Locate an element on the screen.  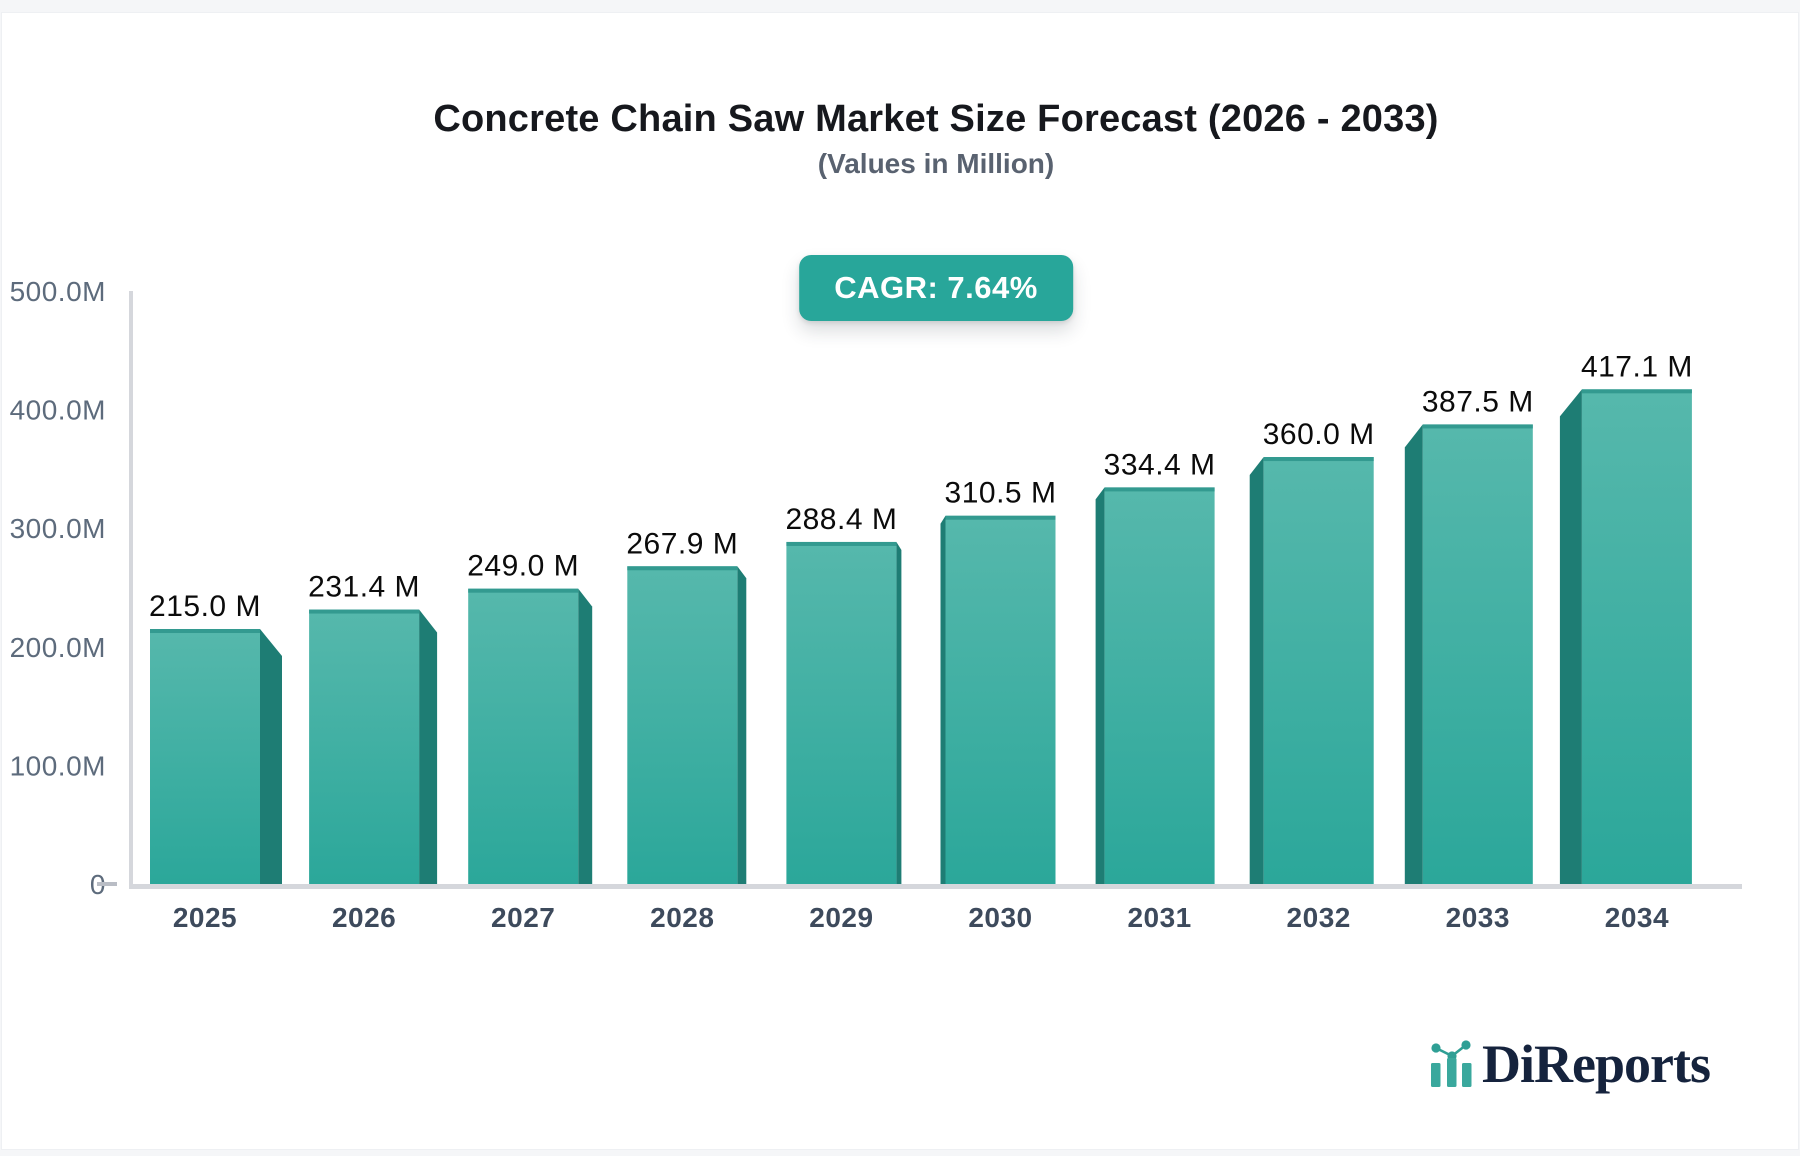
bar-value-label: 231.4 M is located at coordinates (364, 587).